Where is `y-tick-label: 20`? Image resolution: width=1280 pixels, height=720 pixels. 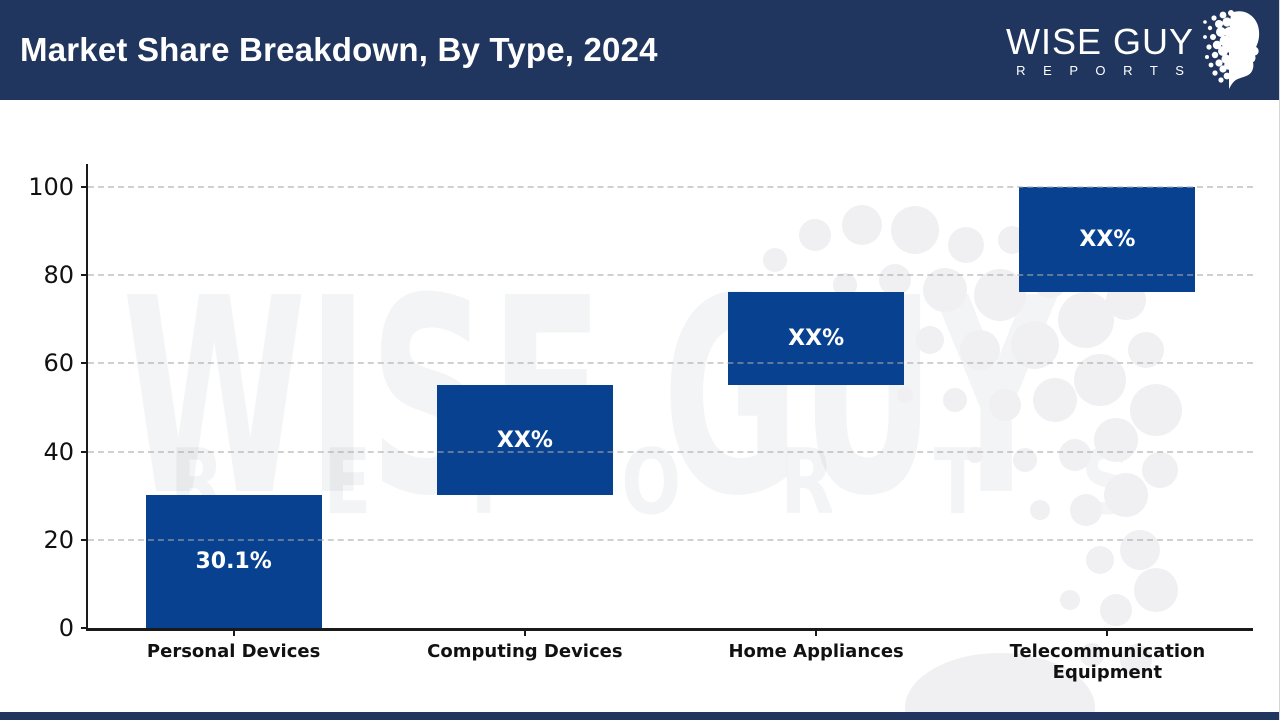
y-tick-label: 20 is located at coordinates (58, 539).